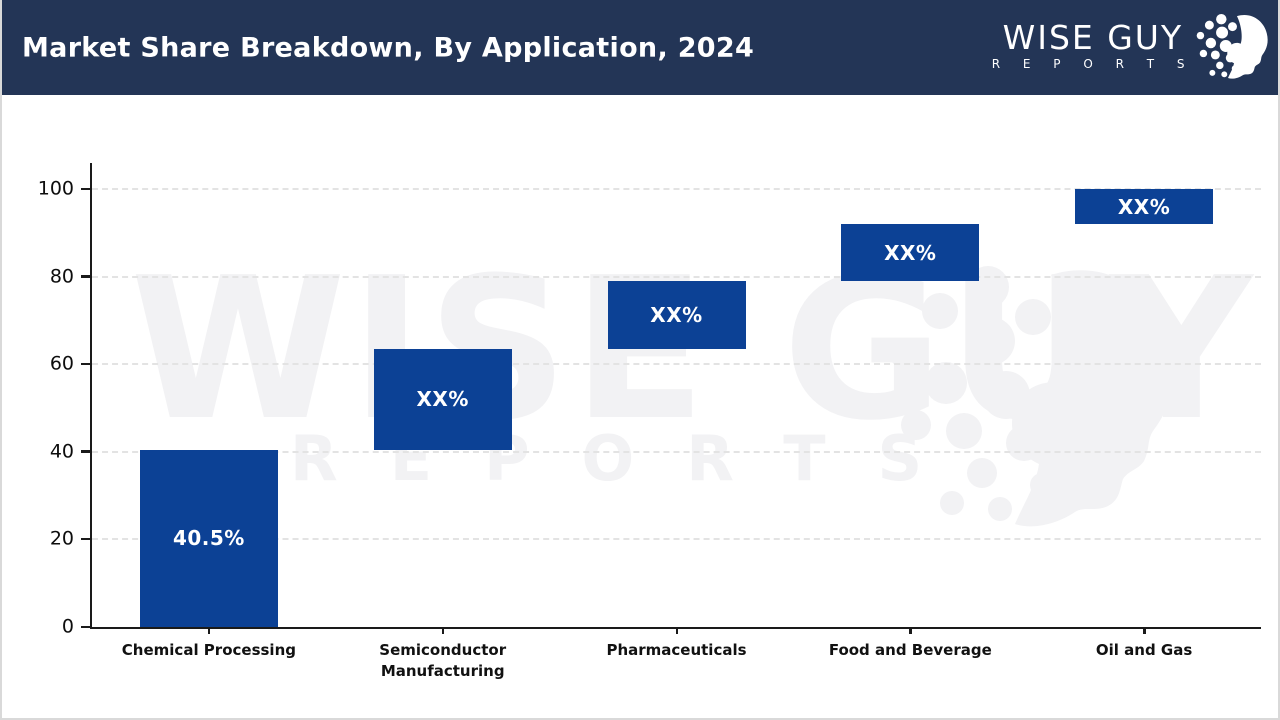  Describe the element at coordinates (1232, 46) in the screenshot. I see `logo-head-icon` at that location.